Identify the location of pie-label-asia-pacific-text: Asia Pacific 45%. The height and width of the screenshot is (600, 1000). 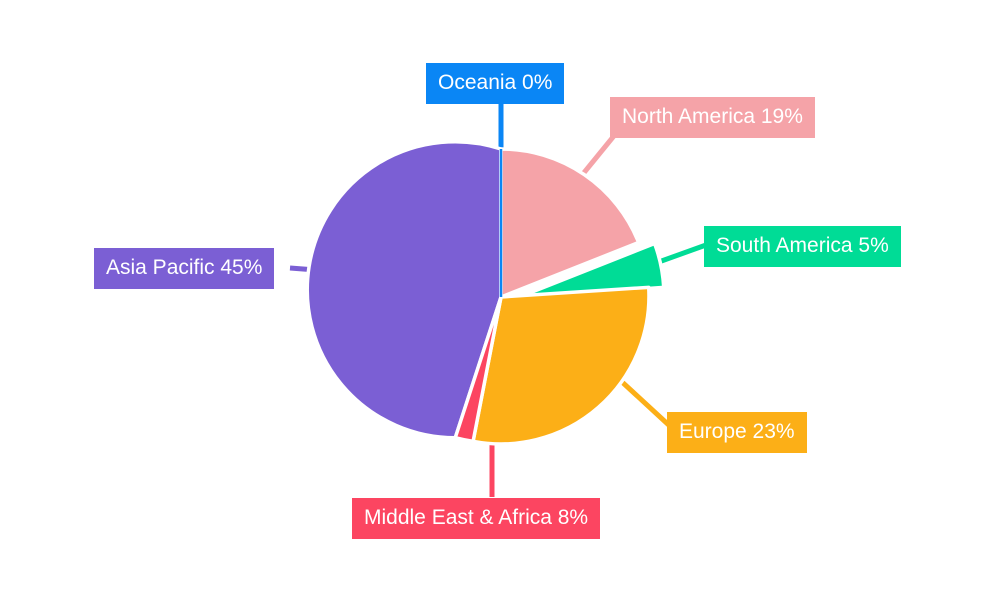
(184, 267).